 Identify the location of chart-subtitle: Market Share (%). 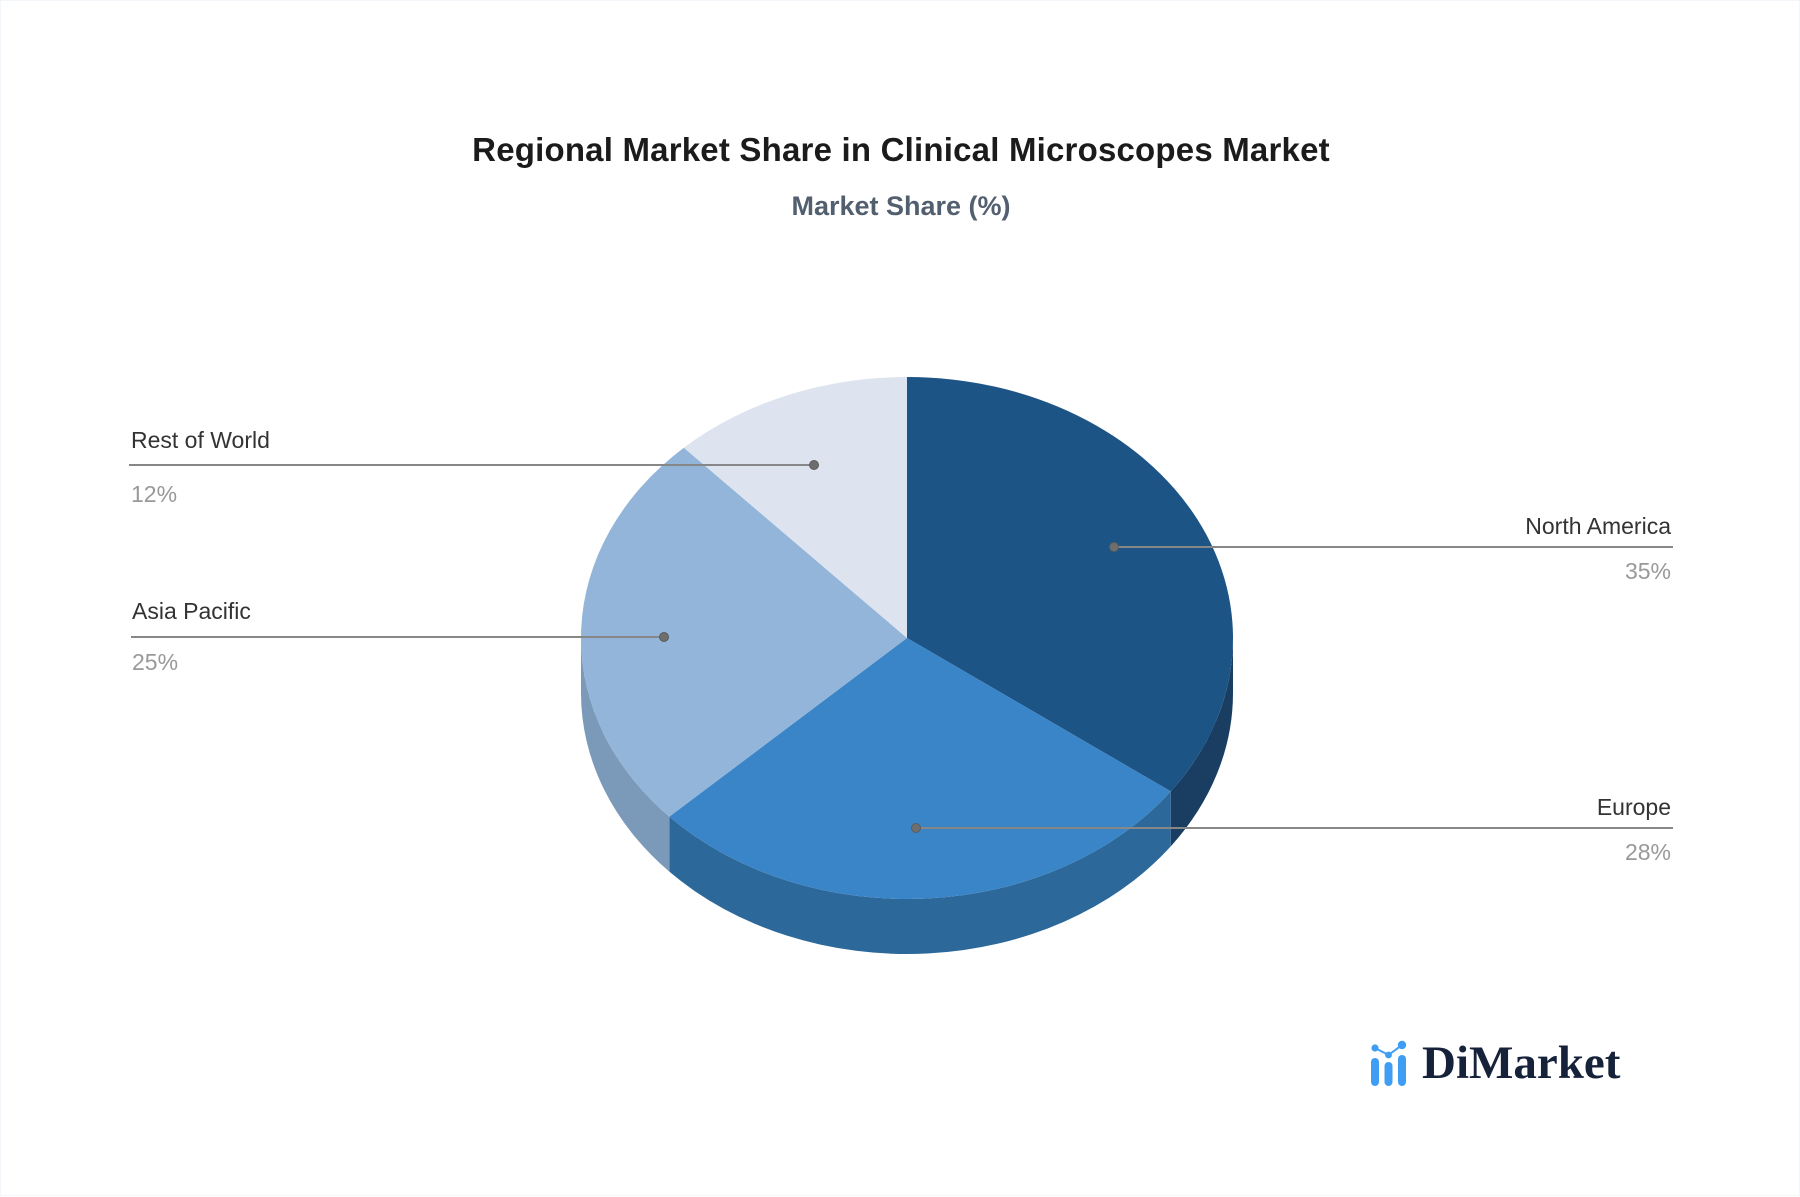
(901, 206).